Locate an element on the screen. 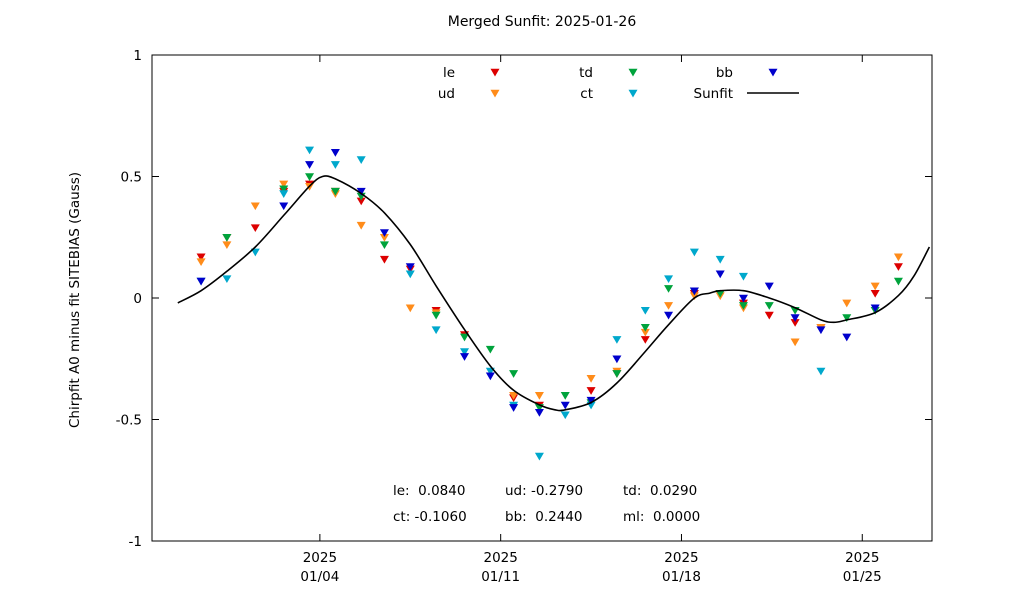 The image size is (1024, 600). x-tick-label-date: 01/04 is located at coordinates (319, 577).